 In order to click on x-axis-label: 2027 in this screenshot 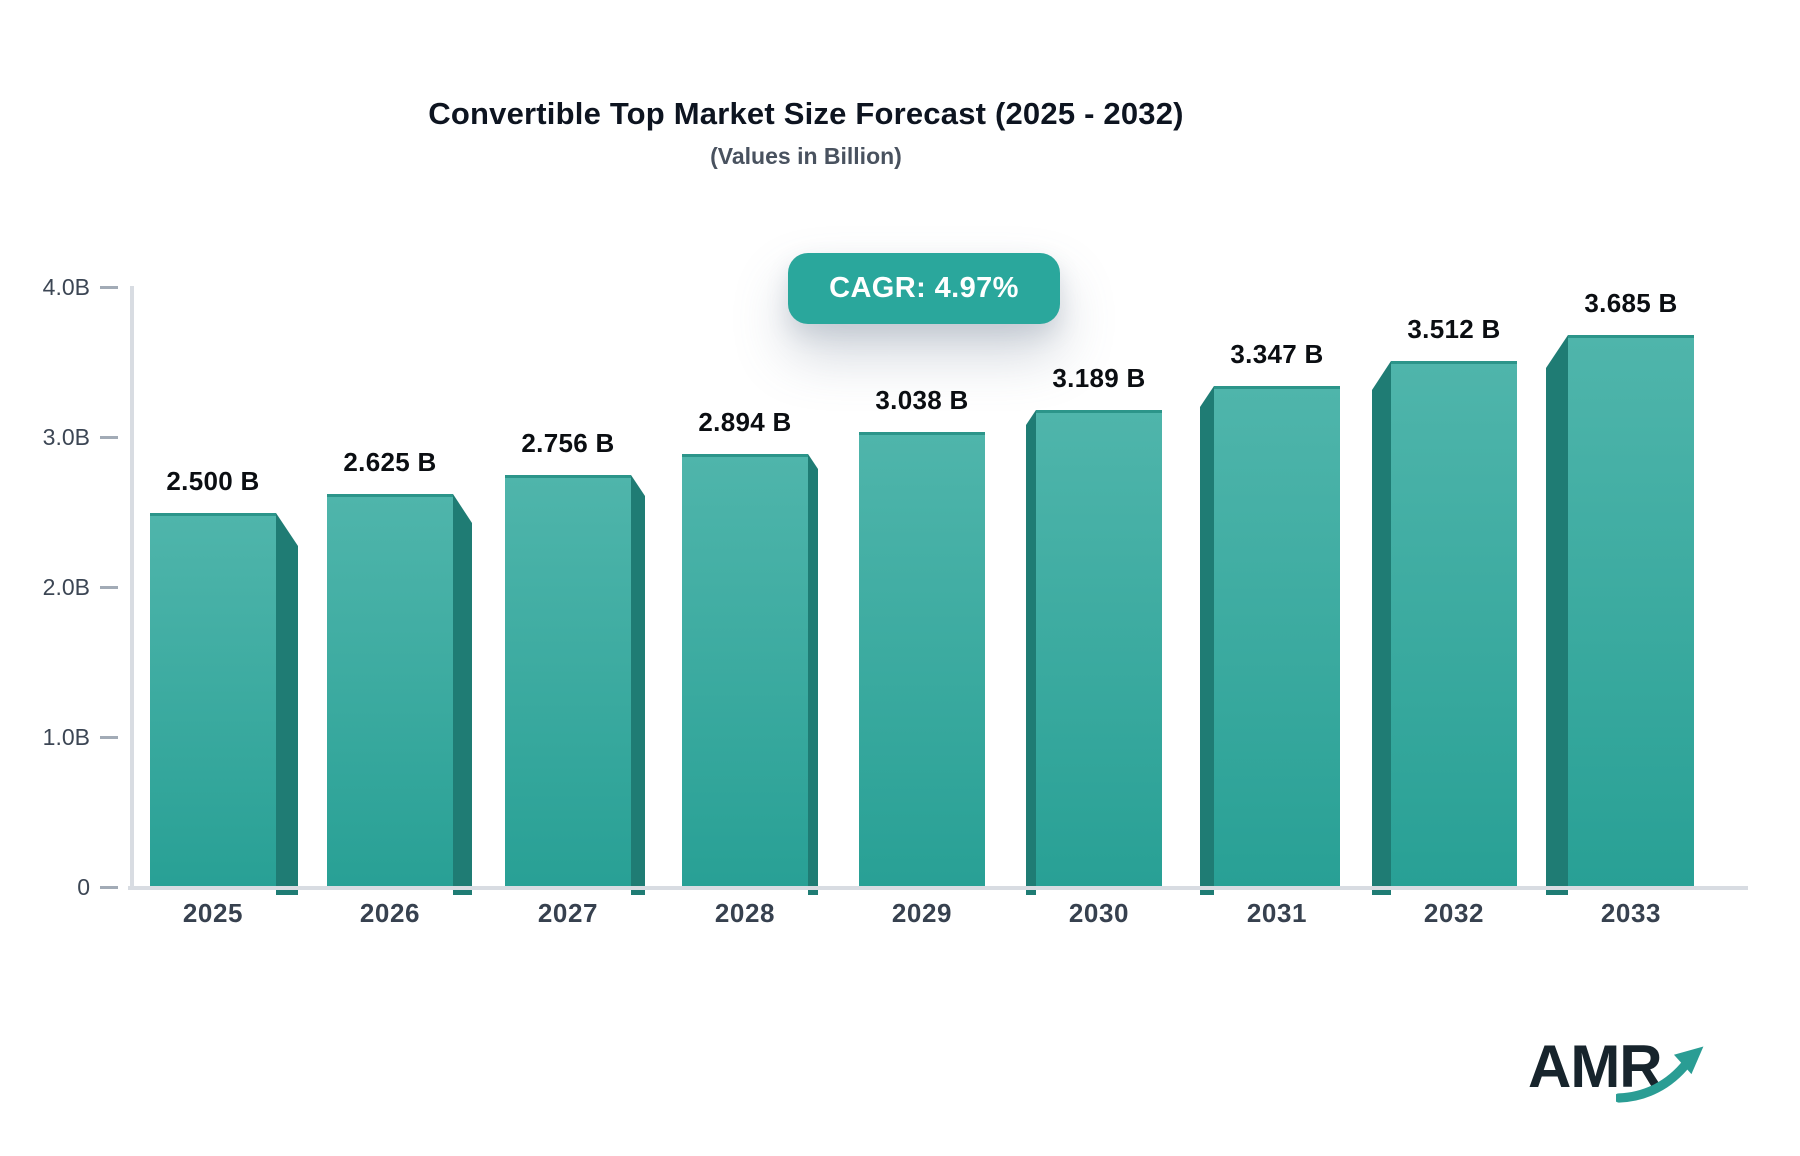, I will do `click(568, 913)`.